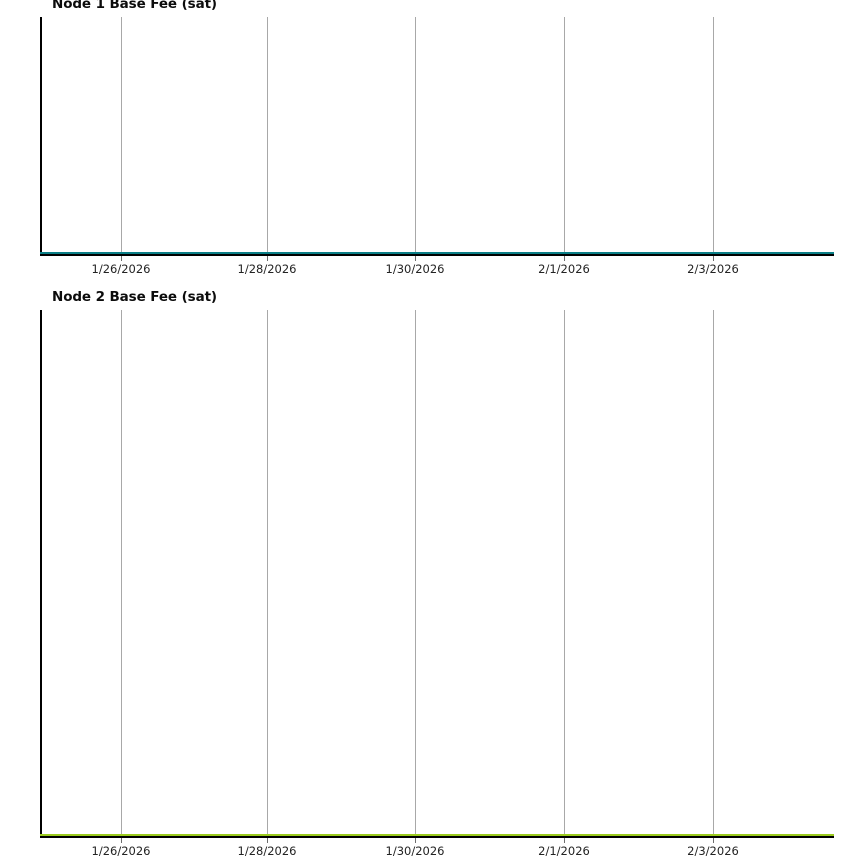 This screenshot has width=860, height=858. What do you see at coordinates (135, 6) in the screenshot?
I see `chart-title-node-1: Node 1 Base Fee (sat)` at bounding box center [135, 6].